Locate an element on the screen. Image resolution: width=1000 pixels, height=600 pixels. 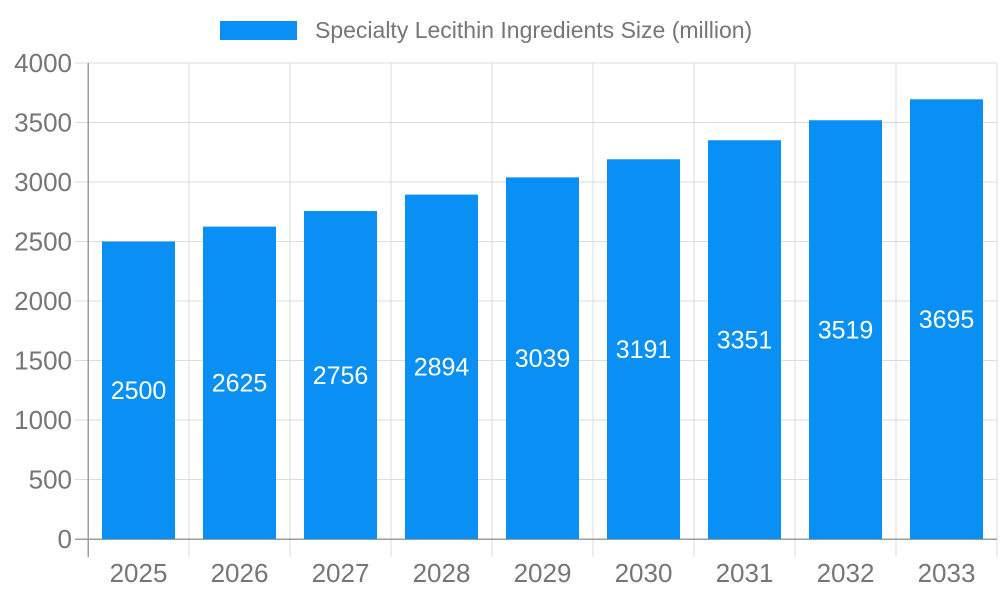
bar-2030 is located at coordinates (643, 349).